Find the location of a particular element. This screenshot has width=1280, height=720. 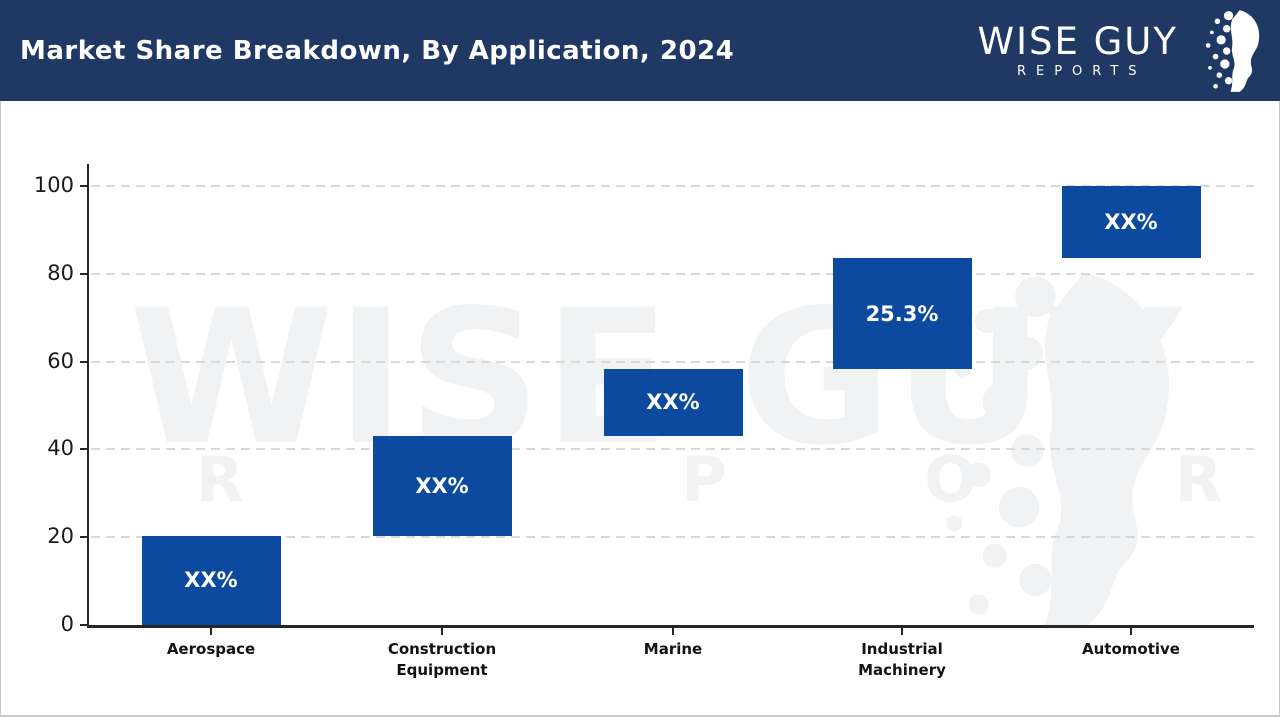

bar-value-label: 25.3% is located at coordinates (902, 313).